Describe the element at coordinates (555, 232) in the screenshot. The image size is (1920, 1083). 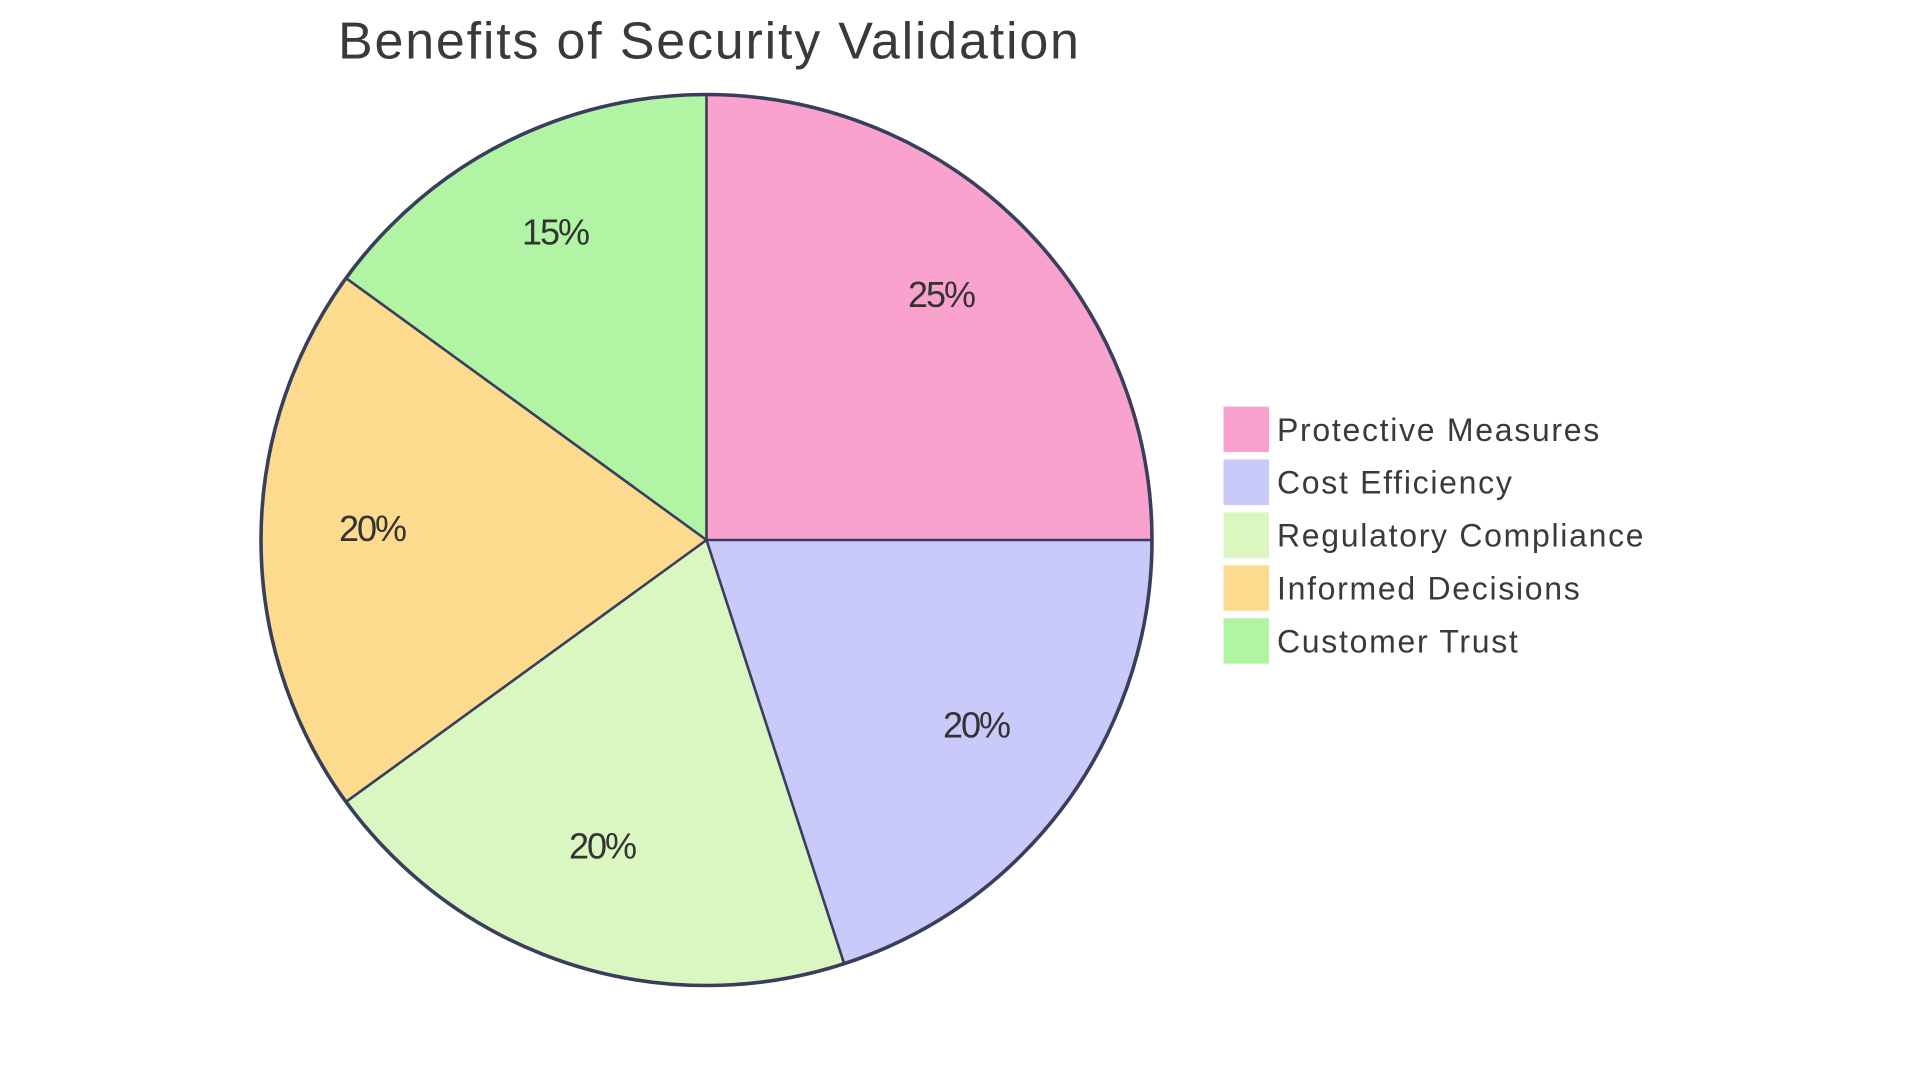
I see `svg-text: 15%` at that location.